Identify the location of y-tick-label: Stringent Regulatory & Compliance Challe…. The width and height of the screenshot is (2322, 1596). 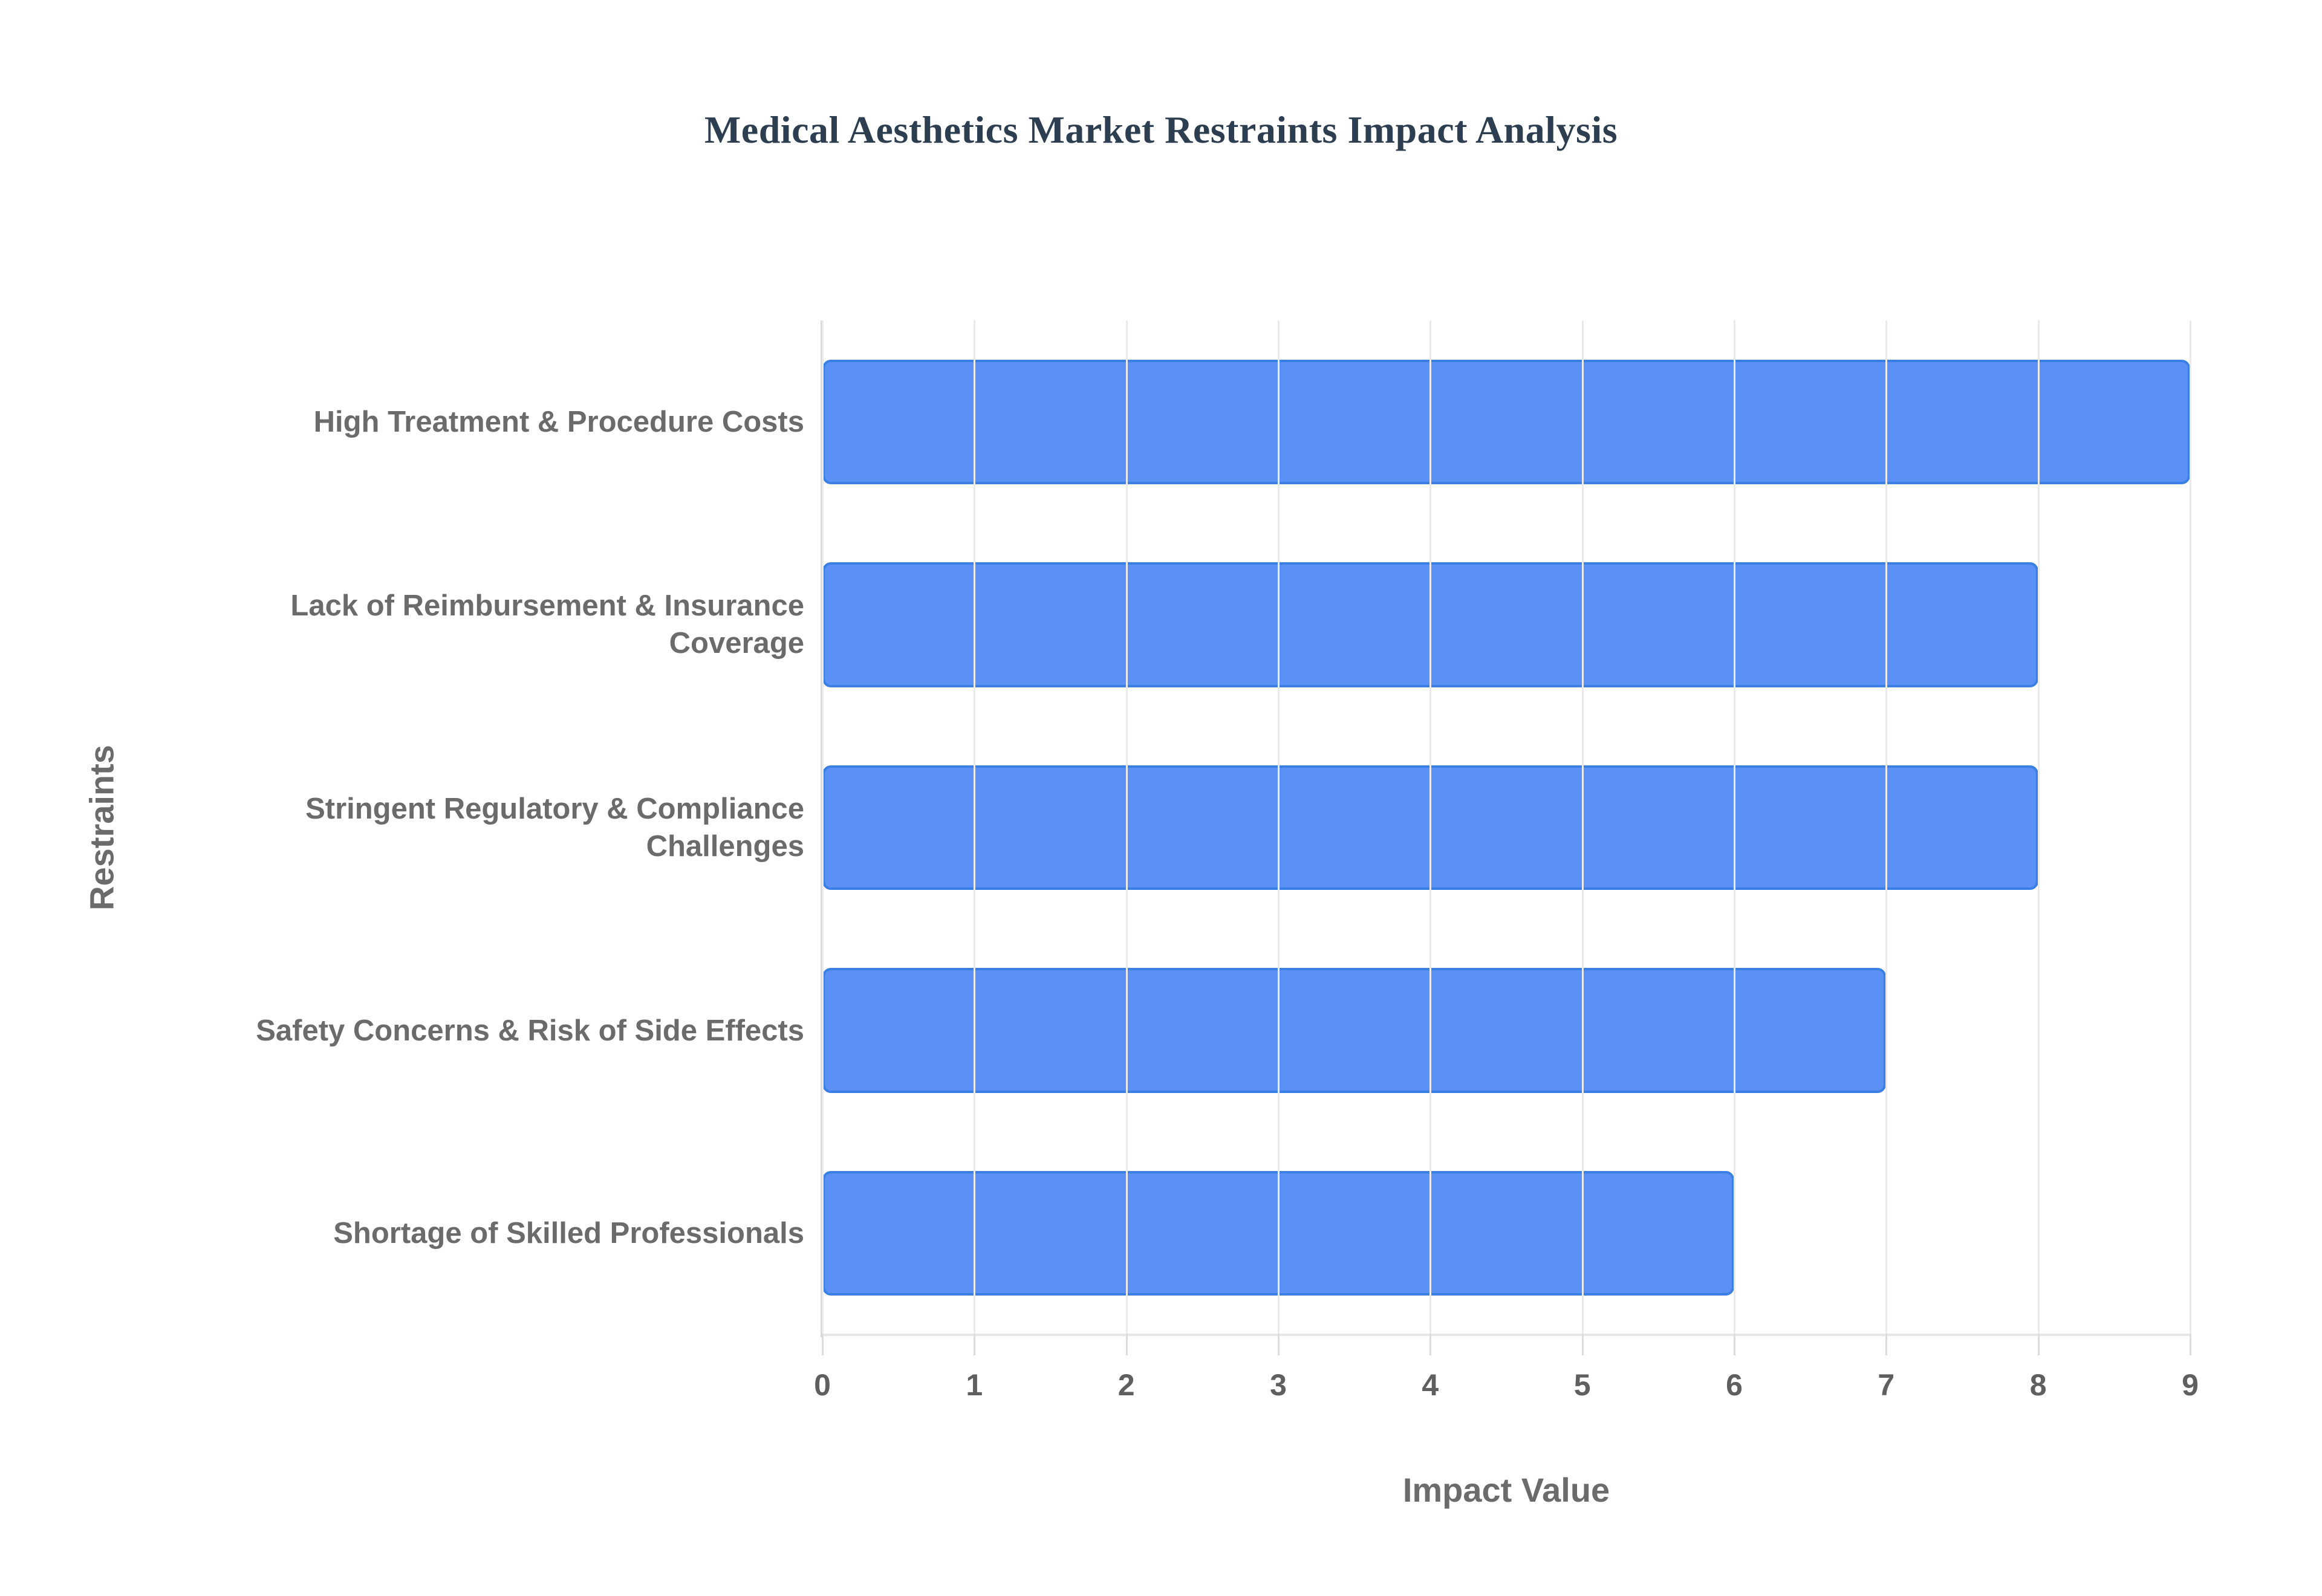
(554, 828).